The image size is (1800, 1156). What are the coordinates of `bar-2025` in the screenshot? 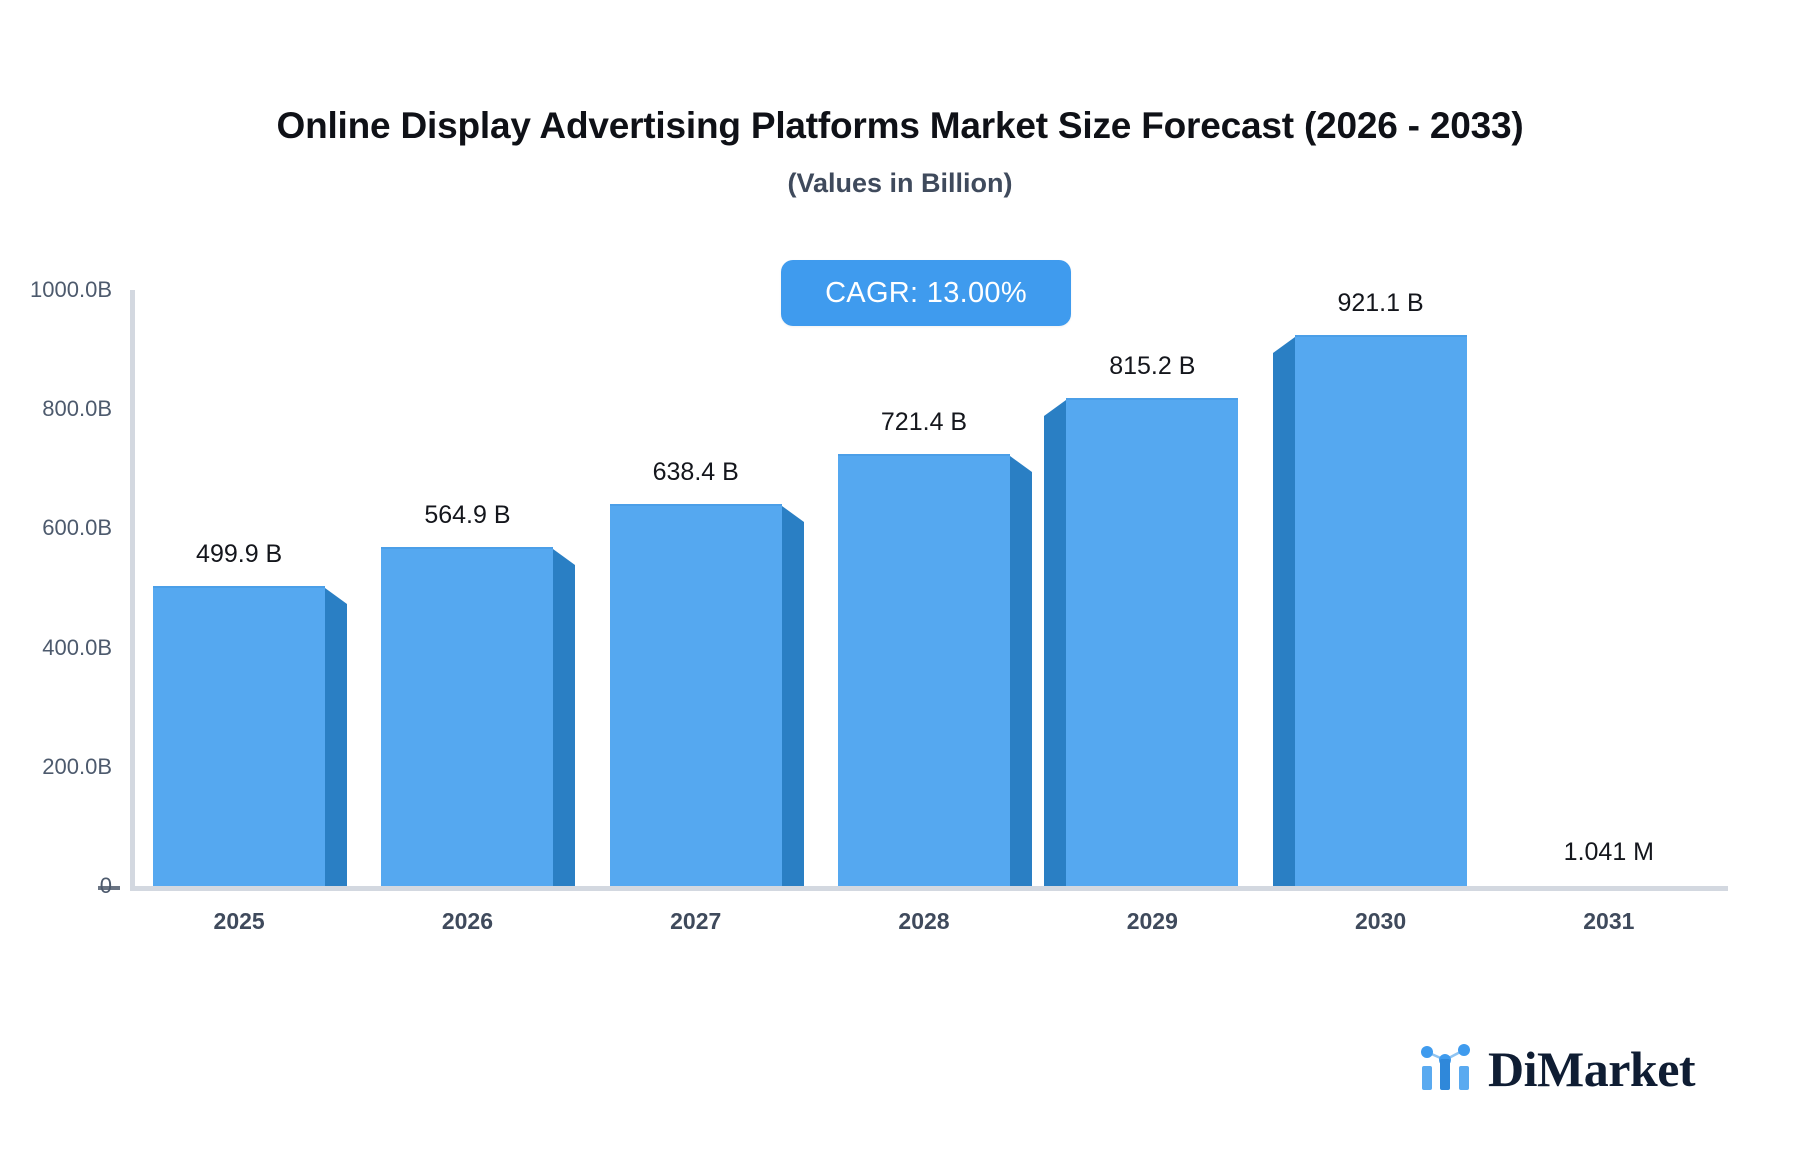 It's located at (250, 736).